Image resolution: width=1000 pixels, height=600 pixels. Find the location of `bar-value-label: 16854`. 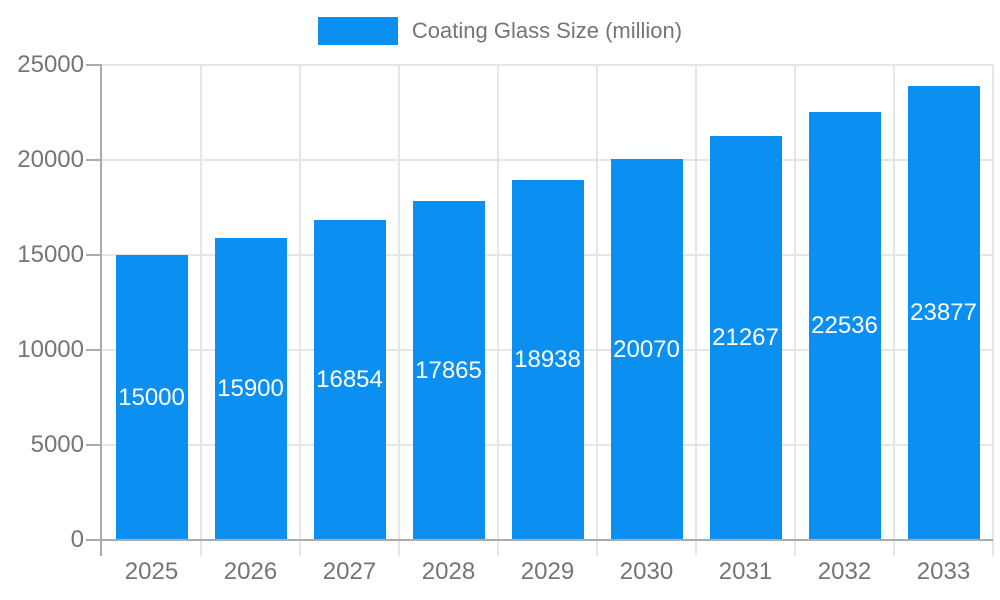

bar-value-label: 16854 is located at coordinates (349, 379).